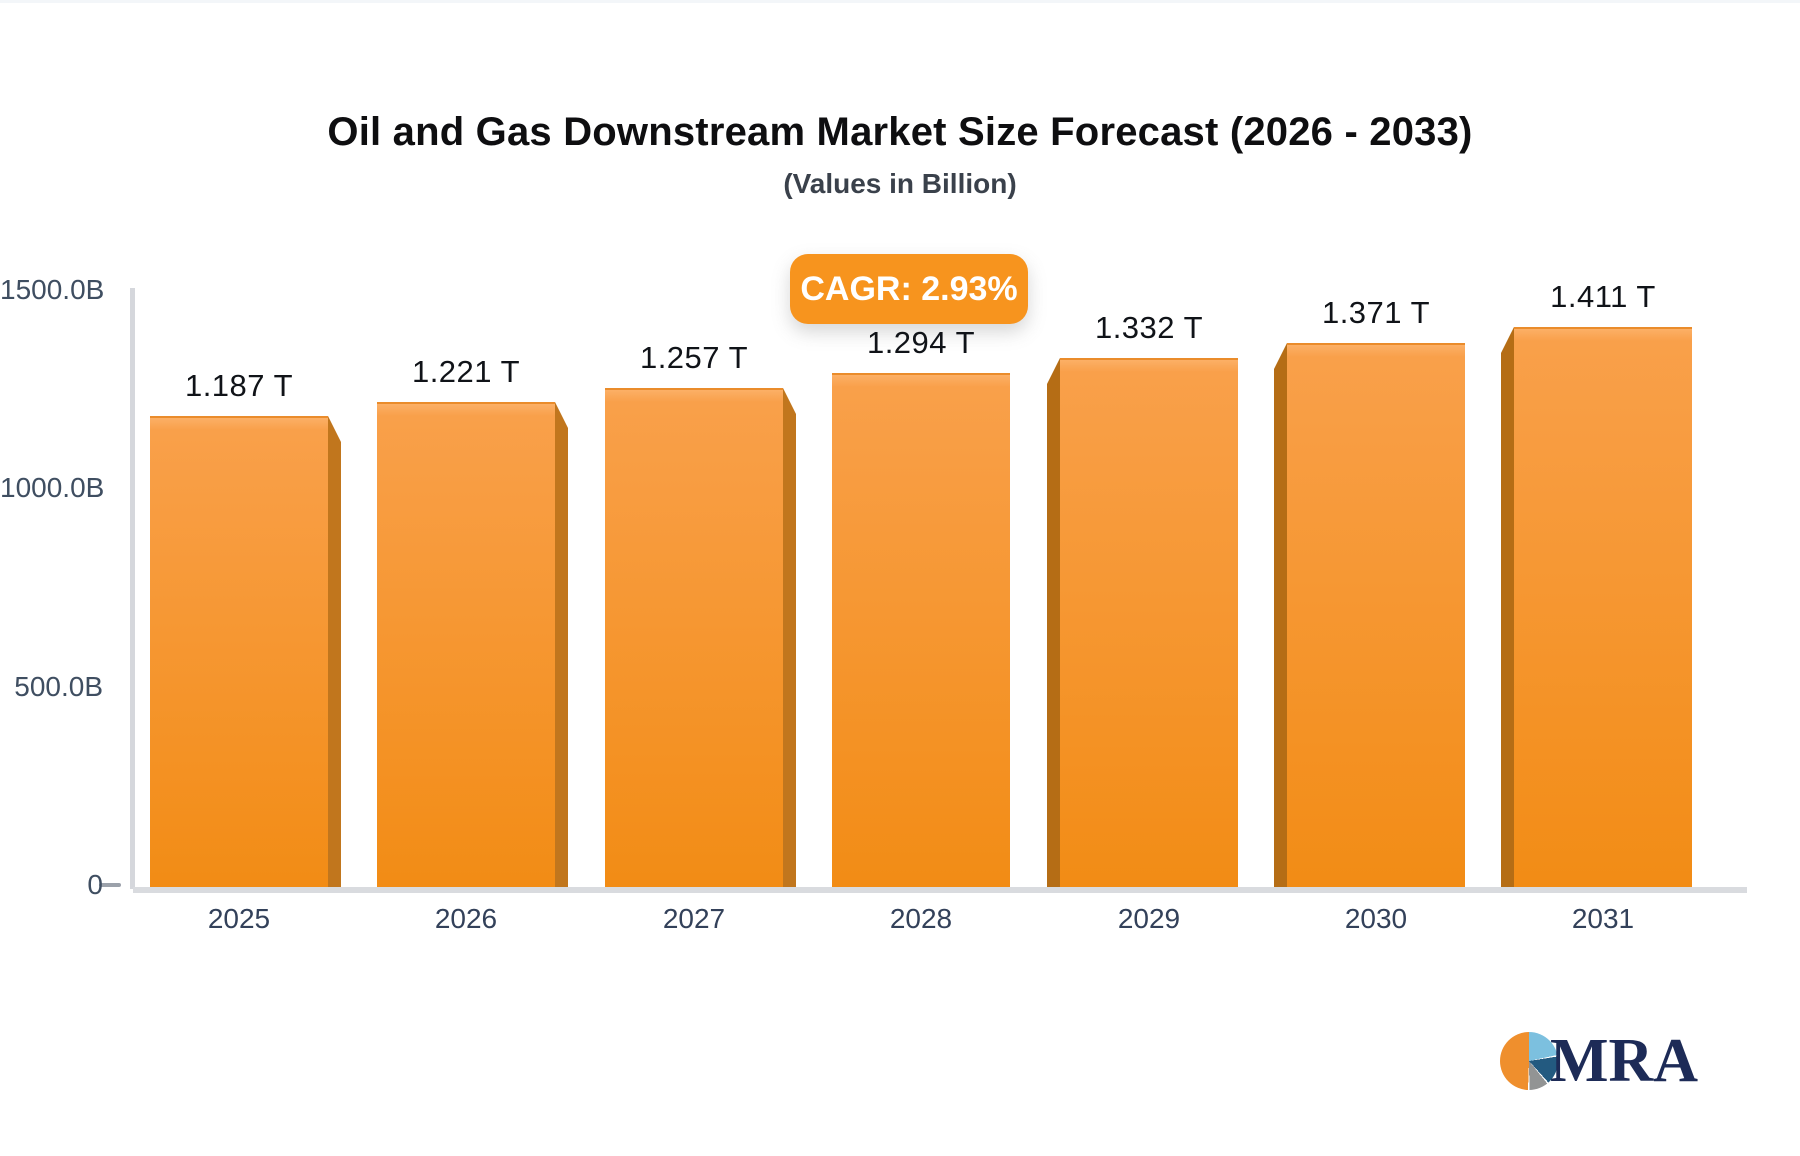 The image size is (1800, 1156). What do you see at coordinates (1603, 607) in the screenshot?
I see `bar-2031` at bounding box center [1603, 607].